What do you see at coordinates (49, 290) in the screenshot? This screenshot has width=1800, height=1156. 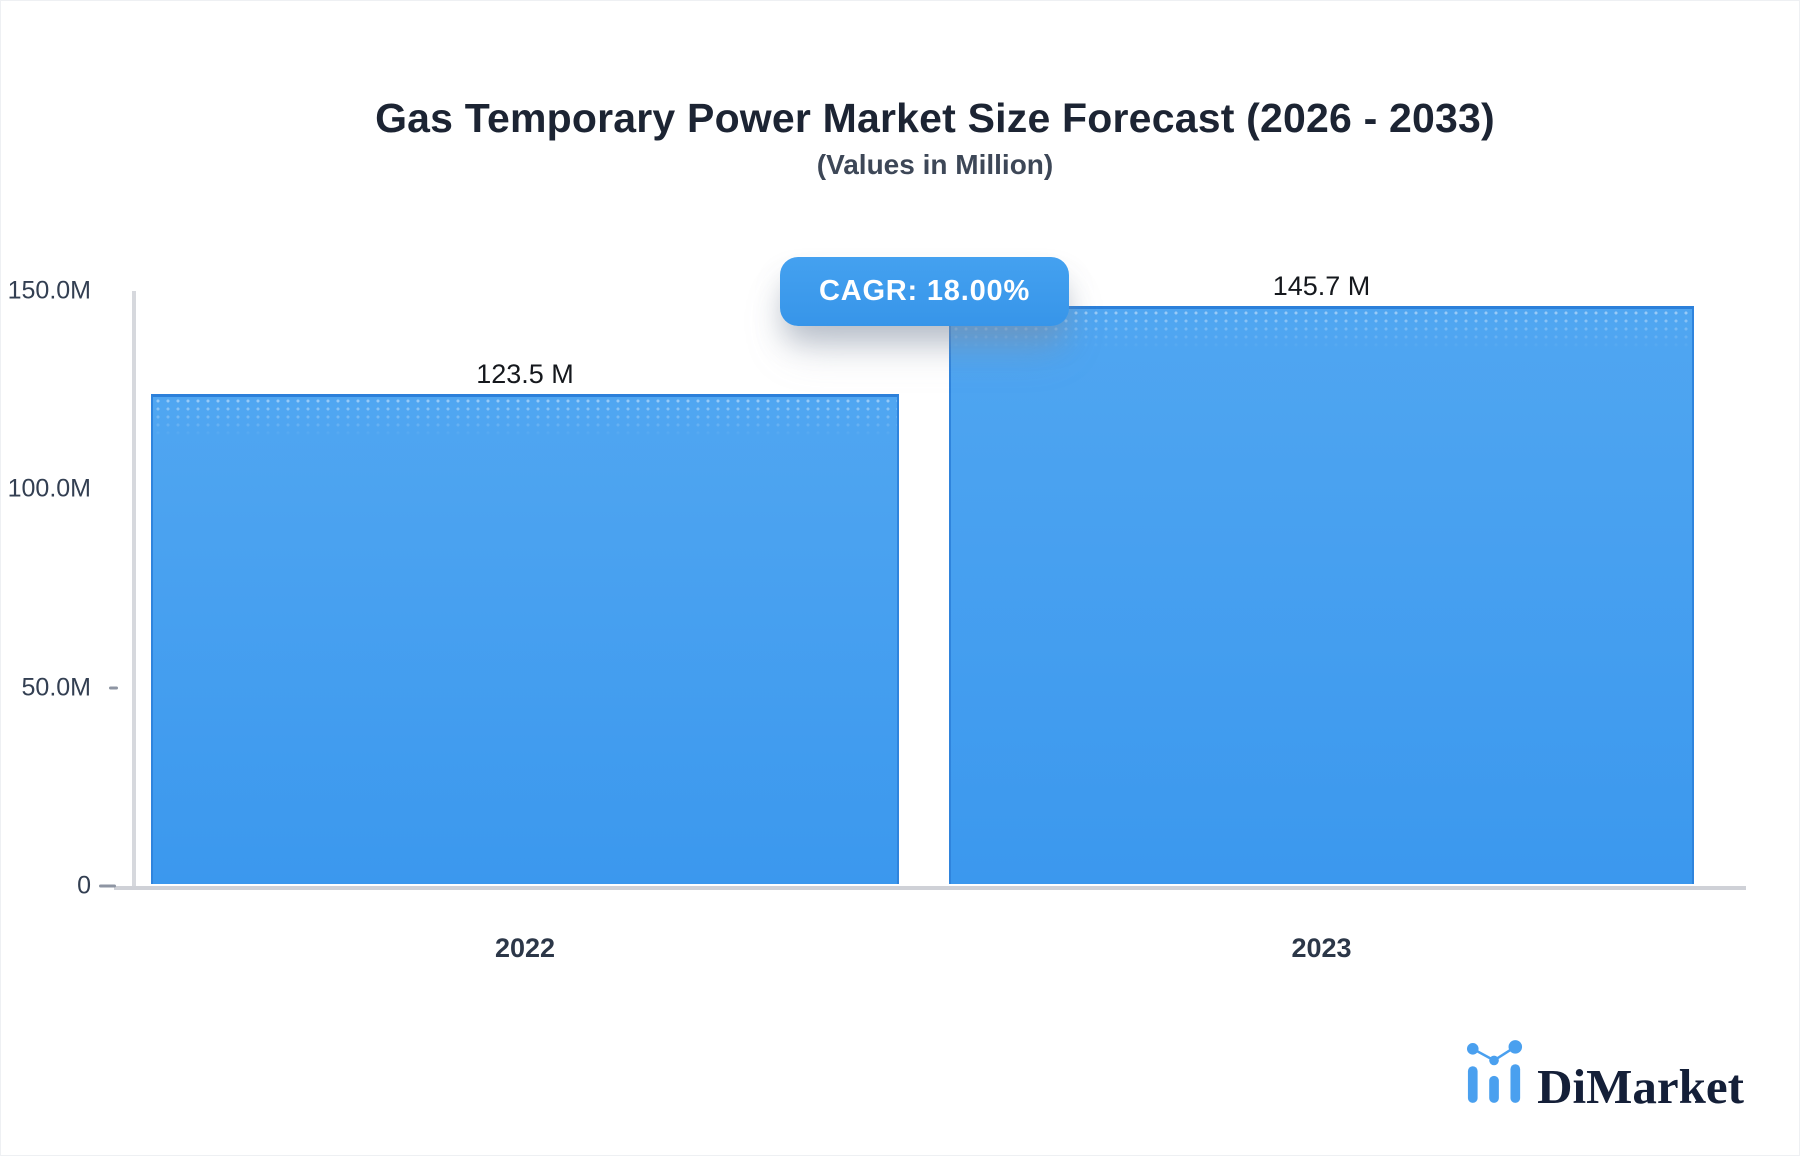 I see `y-tick-label: 150.0M` at bounding box center [49, 290].